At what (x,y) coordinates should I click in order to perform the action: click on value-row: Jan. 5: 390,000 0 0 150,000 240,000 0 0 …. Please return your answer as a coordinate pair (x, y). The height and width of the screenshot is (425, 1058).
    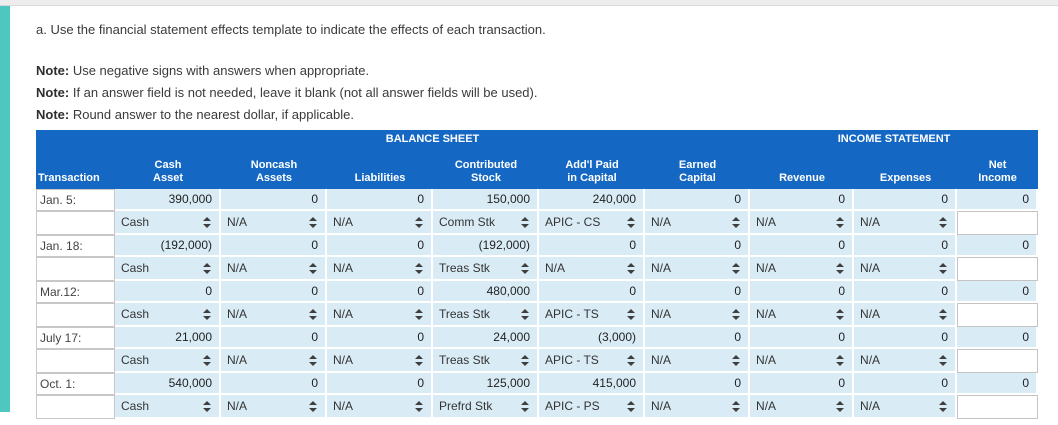
    Looking at the image, I should click on (537, 200).